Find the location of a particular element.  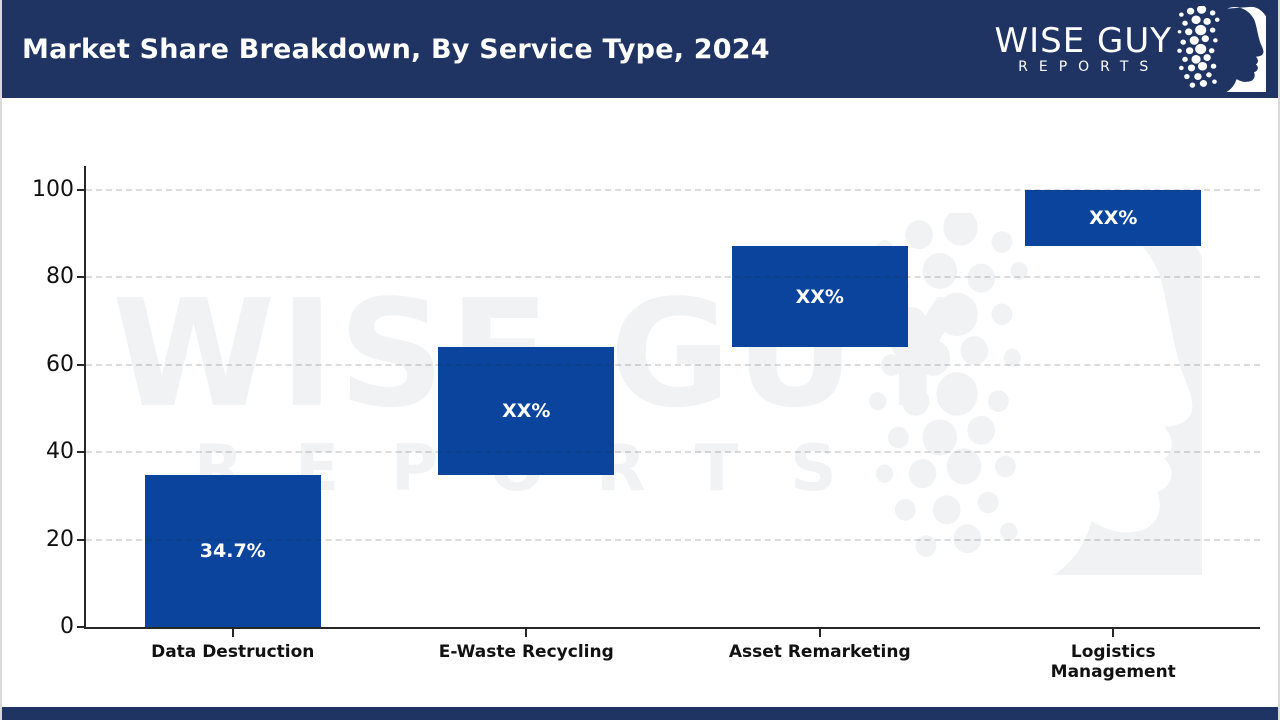

brand-logo: WISE GUY REPORTS is located at coordinates (1130, 49).